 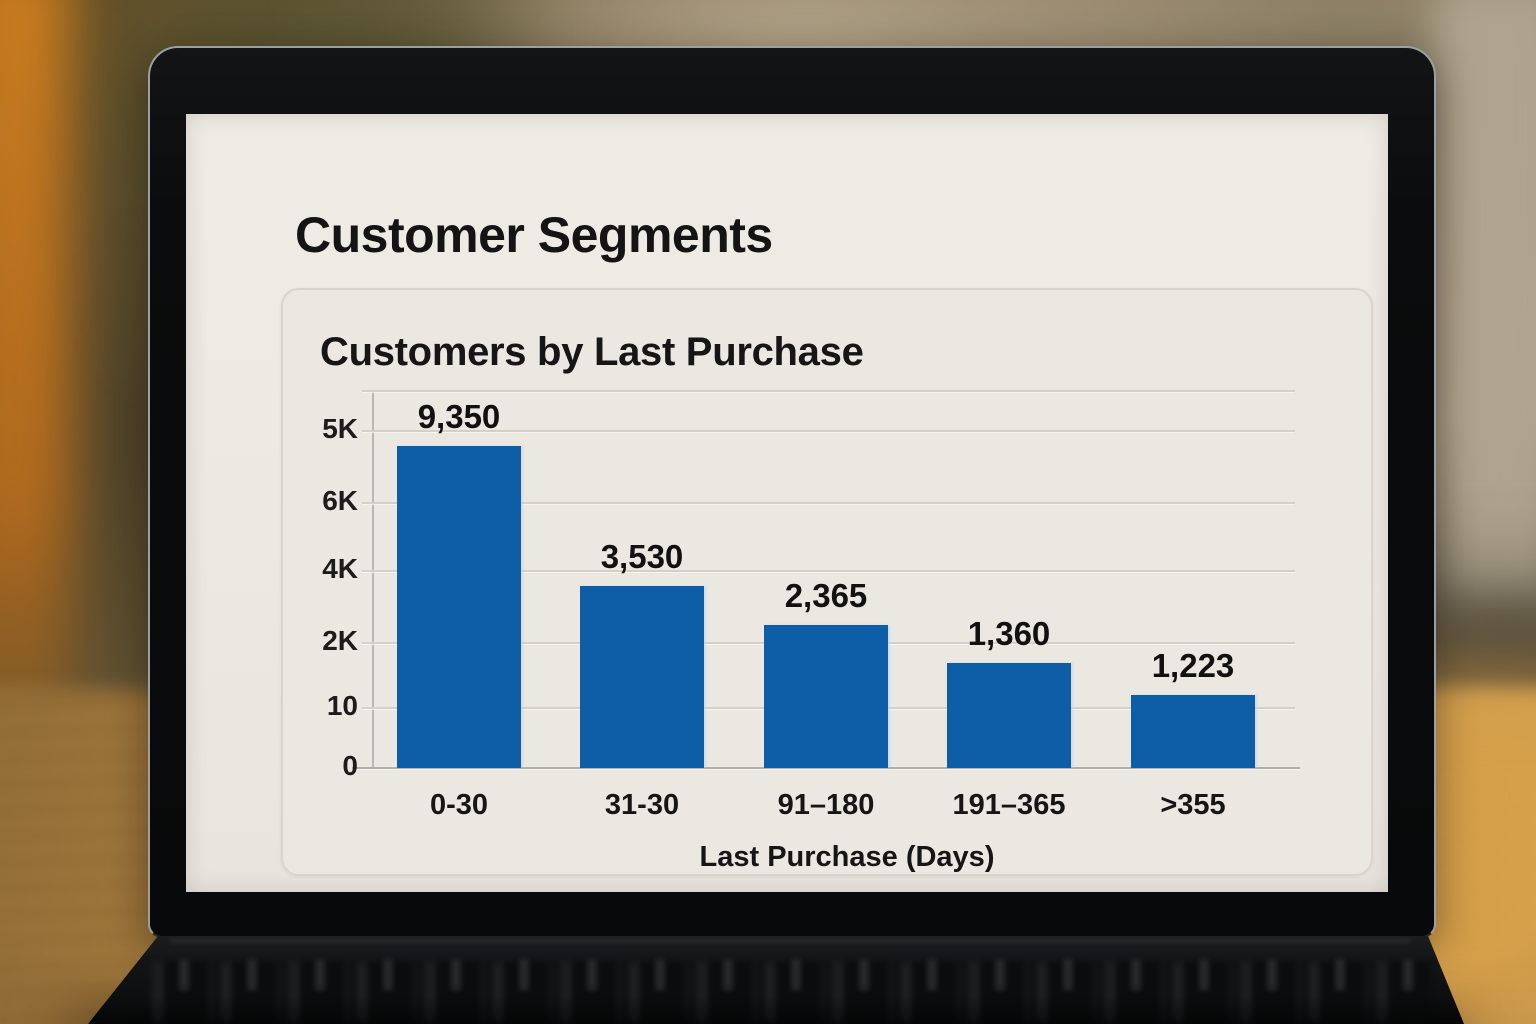 I want to click on y-axis-line, so click(x=373, y=579).